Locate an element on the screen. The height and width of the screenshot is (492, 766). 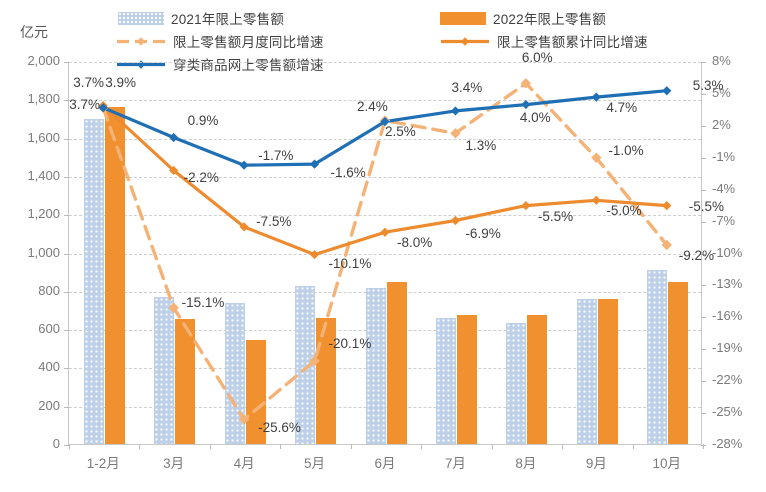
data-point-label: -1.6% is located at coordinates (348, 173).